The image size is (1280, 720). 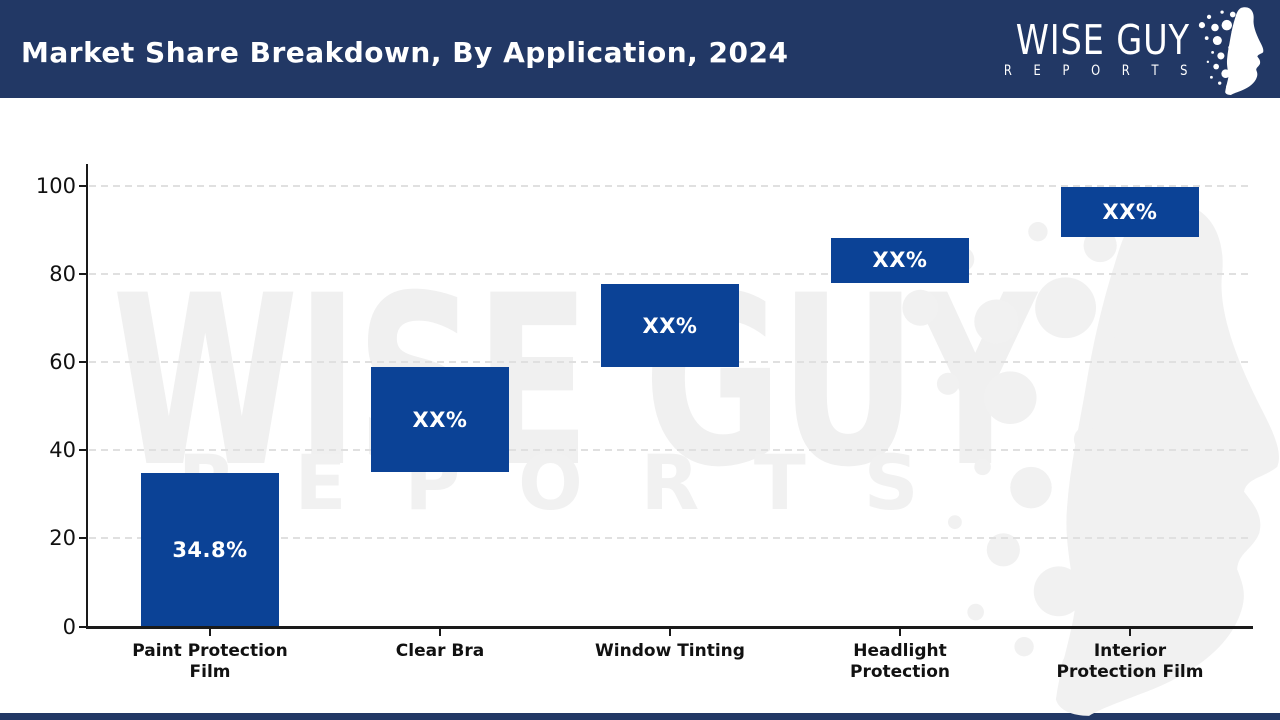 I want to click on category-label: Interior Protection Film, so click(x=1130, y=662).